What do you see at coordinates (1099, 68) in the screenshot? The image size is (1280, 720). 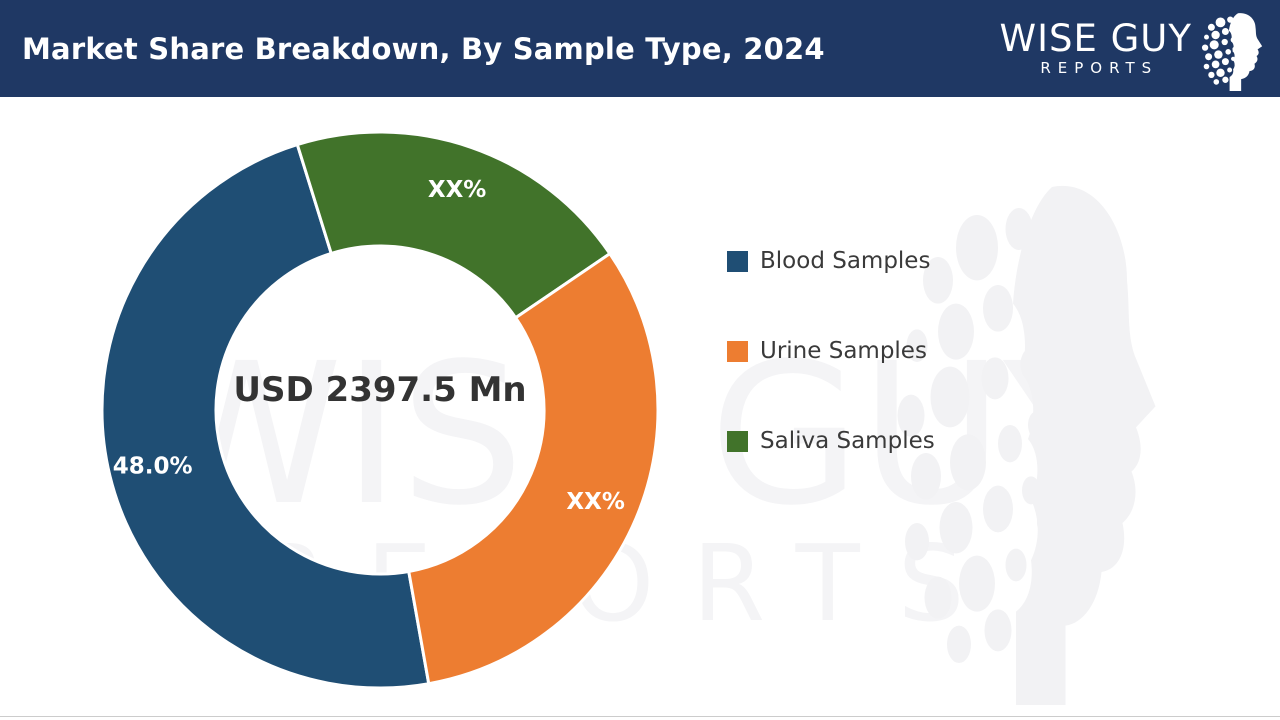 I see `logo-subtitle: REPORTS` at bounding box center [1099, 68].